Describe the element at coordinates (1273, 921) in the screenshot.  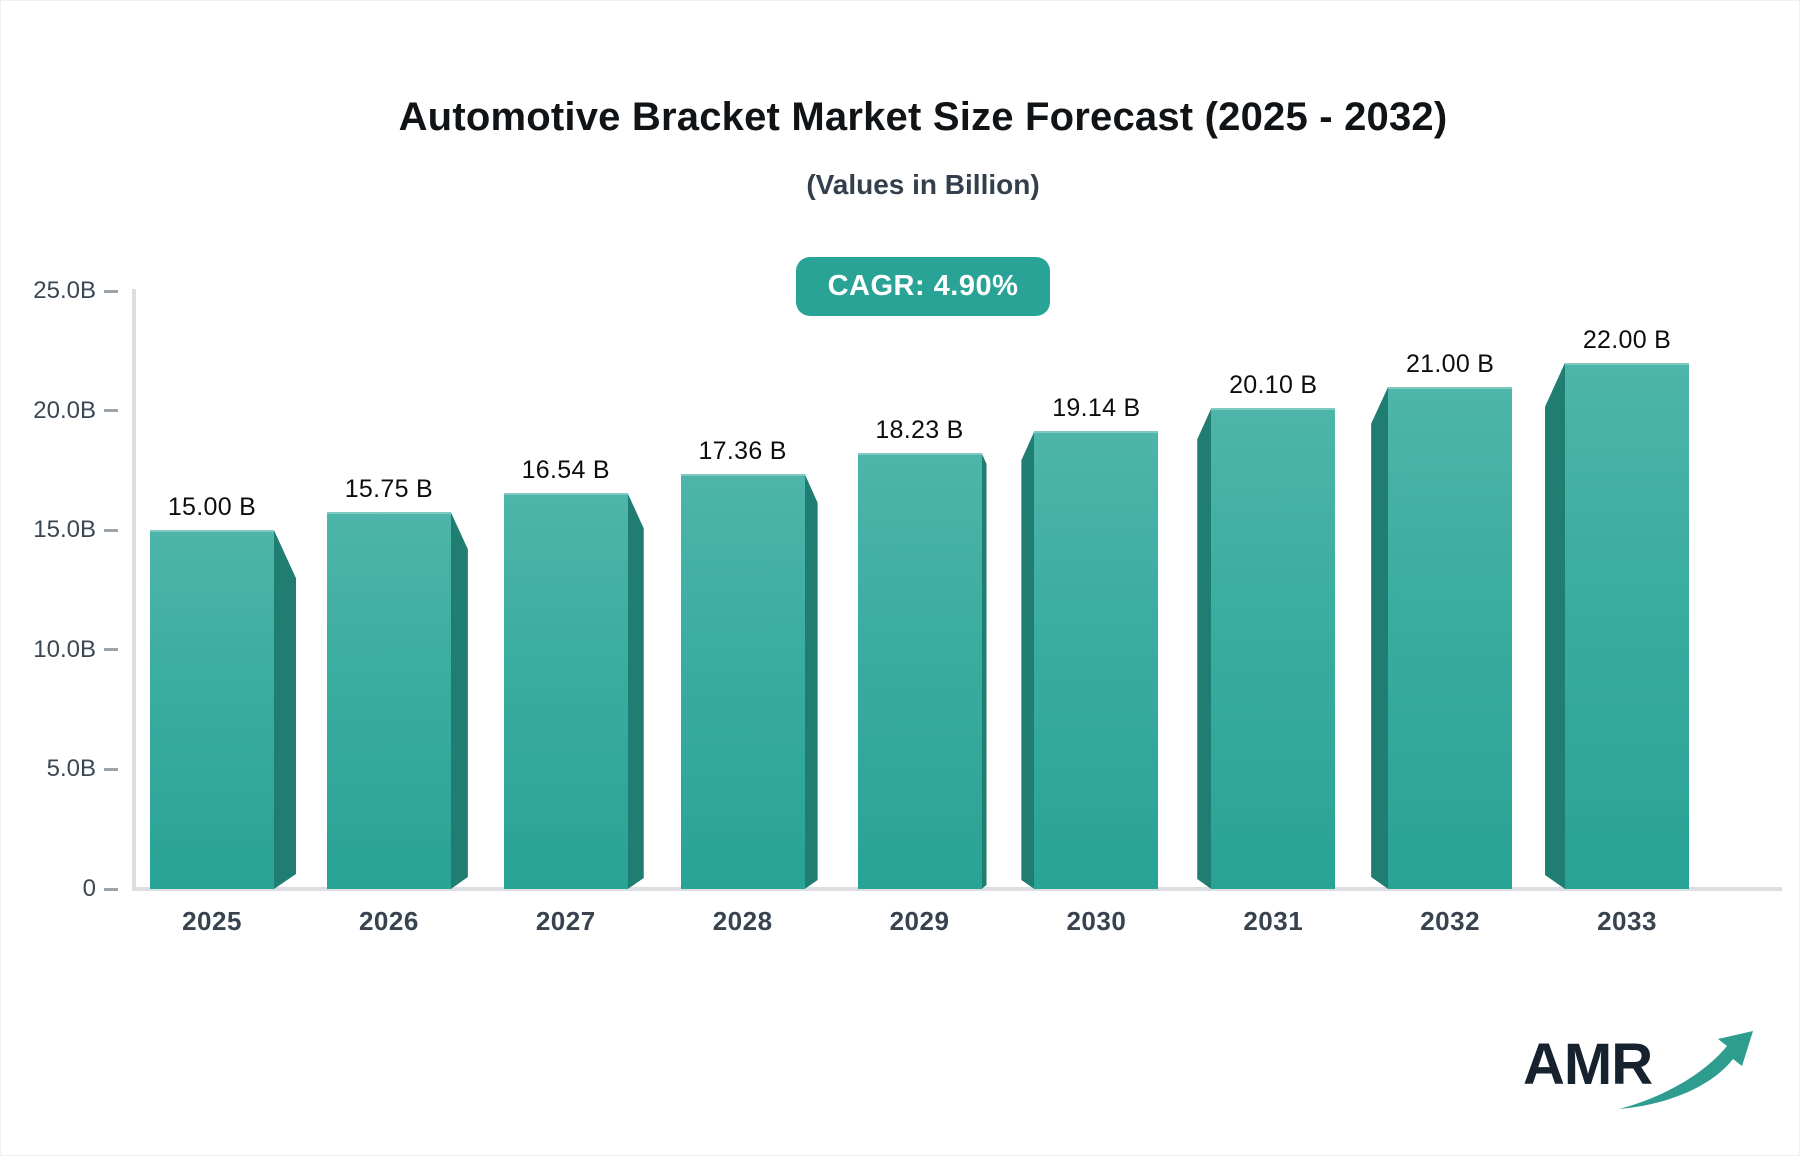
I see `x-tick-label: 2031` at that location.